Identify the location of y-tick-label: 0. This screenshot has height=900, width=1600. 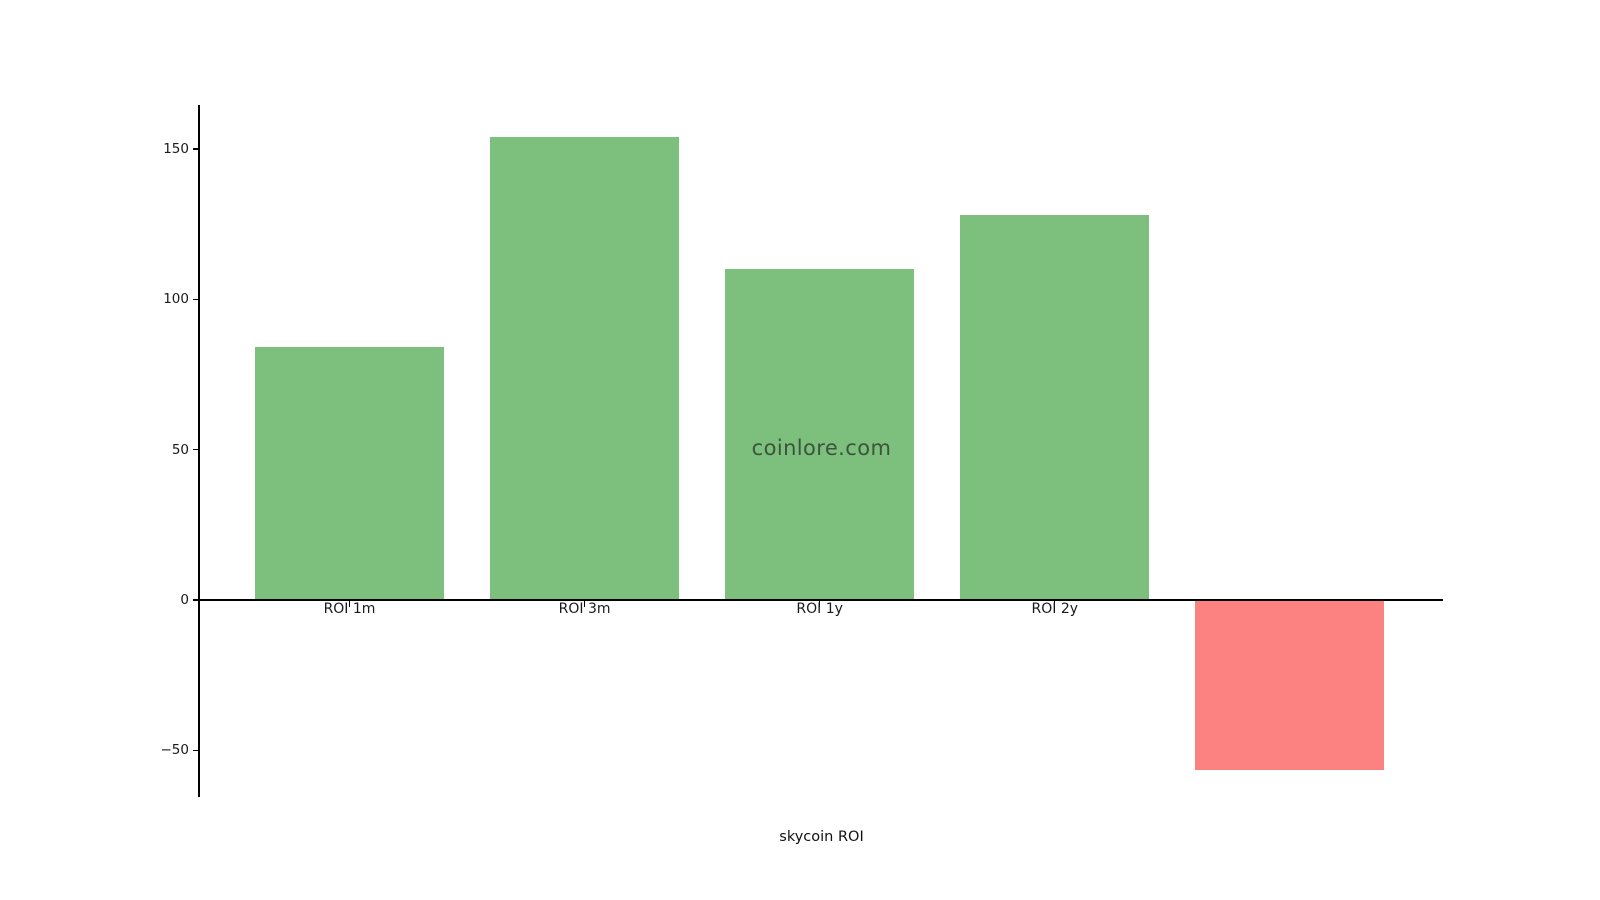
(184, 600).